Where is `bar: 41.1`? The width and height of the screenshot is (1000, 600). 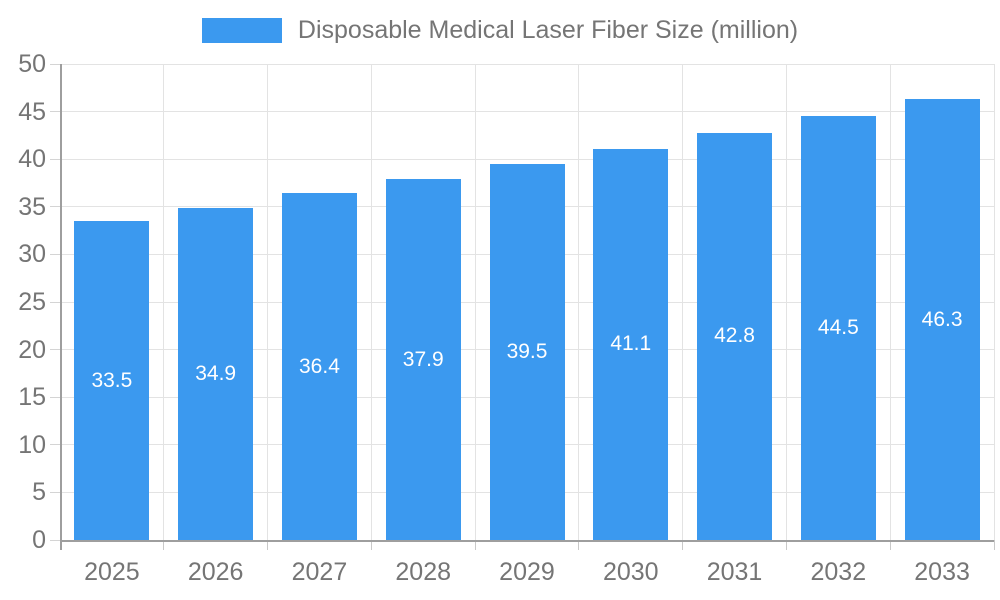
bar: 41.1 is located at coordinates (631, 344).